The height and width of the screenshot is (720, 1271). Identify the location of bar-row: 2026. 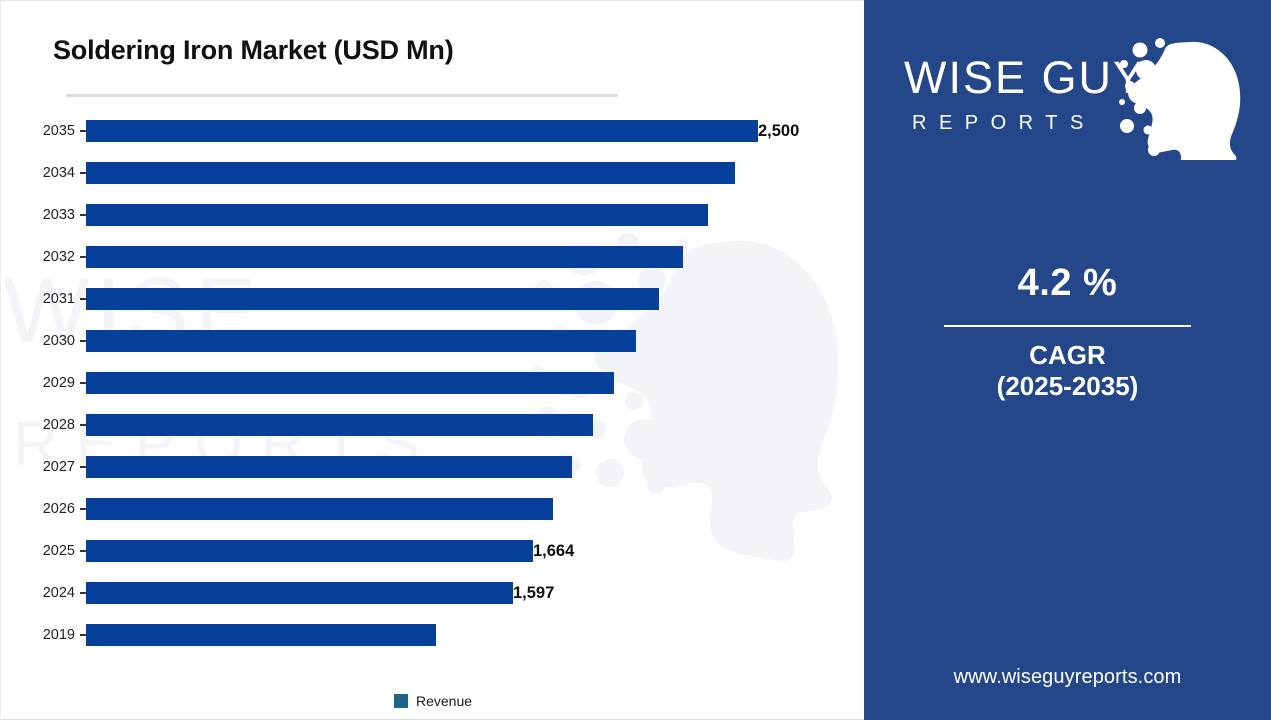
(432, 519).